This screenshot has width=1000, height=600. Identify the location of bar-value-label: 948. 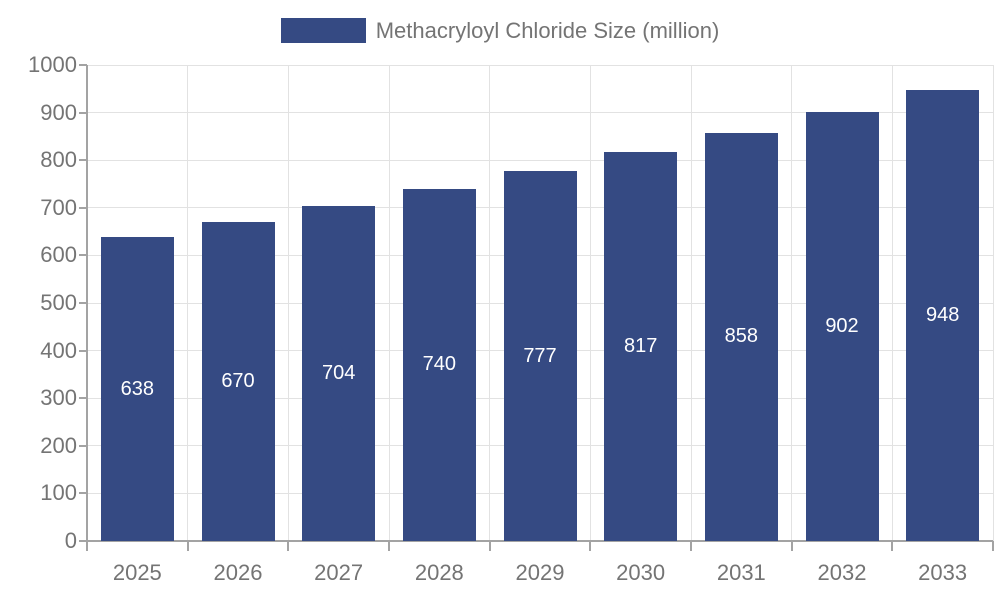
(942, 314).